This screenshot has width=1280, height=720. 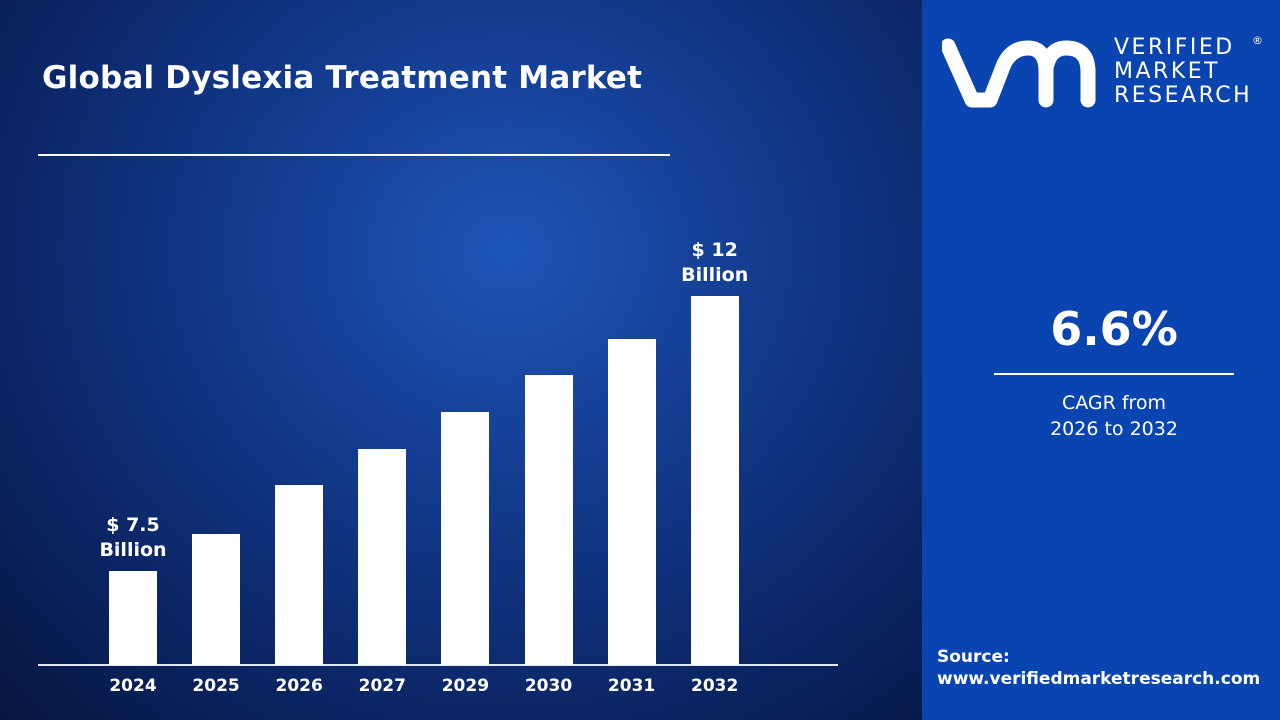 What do you see at coordinates (382, 686) in the screenshot?
I see `x-tick-label: 2027` at bounding box center [382, 686].